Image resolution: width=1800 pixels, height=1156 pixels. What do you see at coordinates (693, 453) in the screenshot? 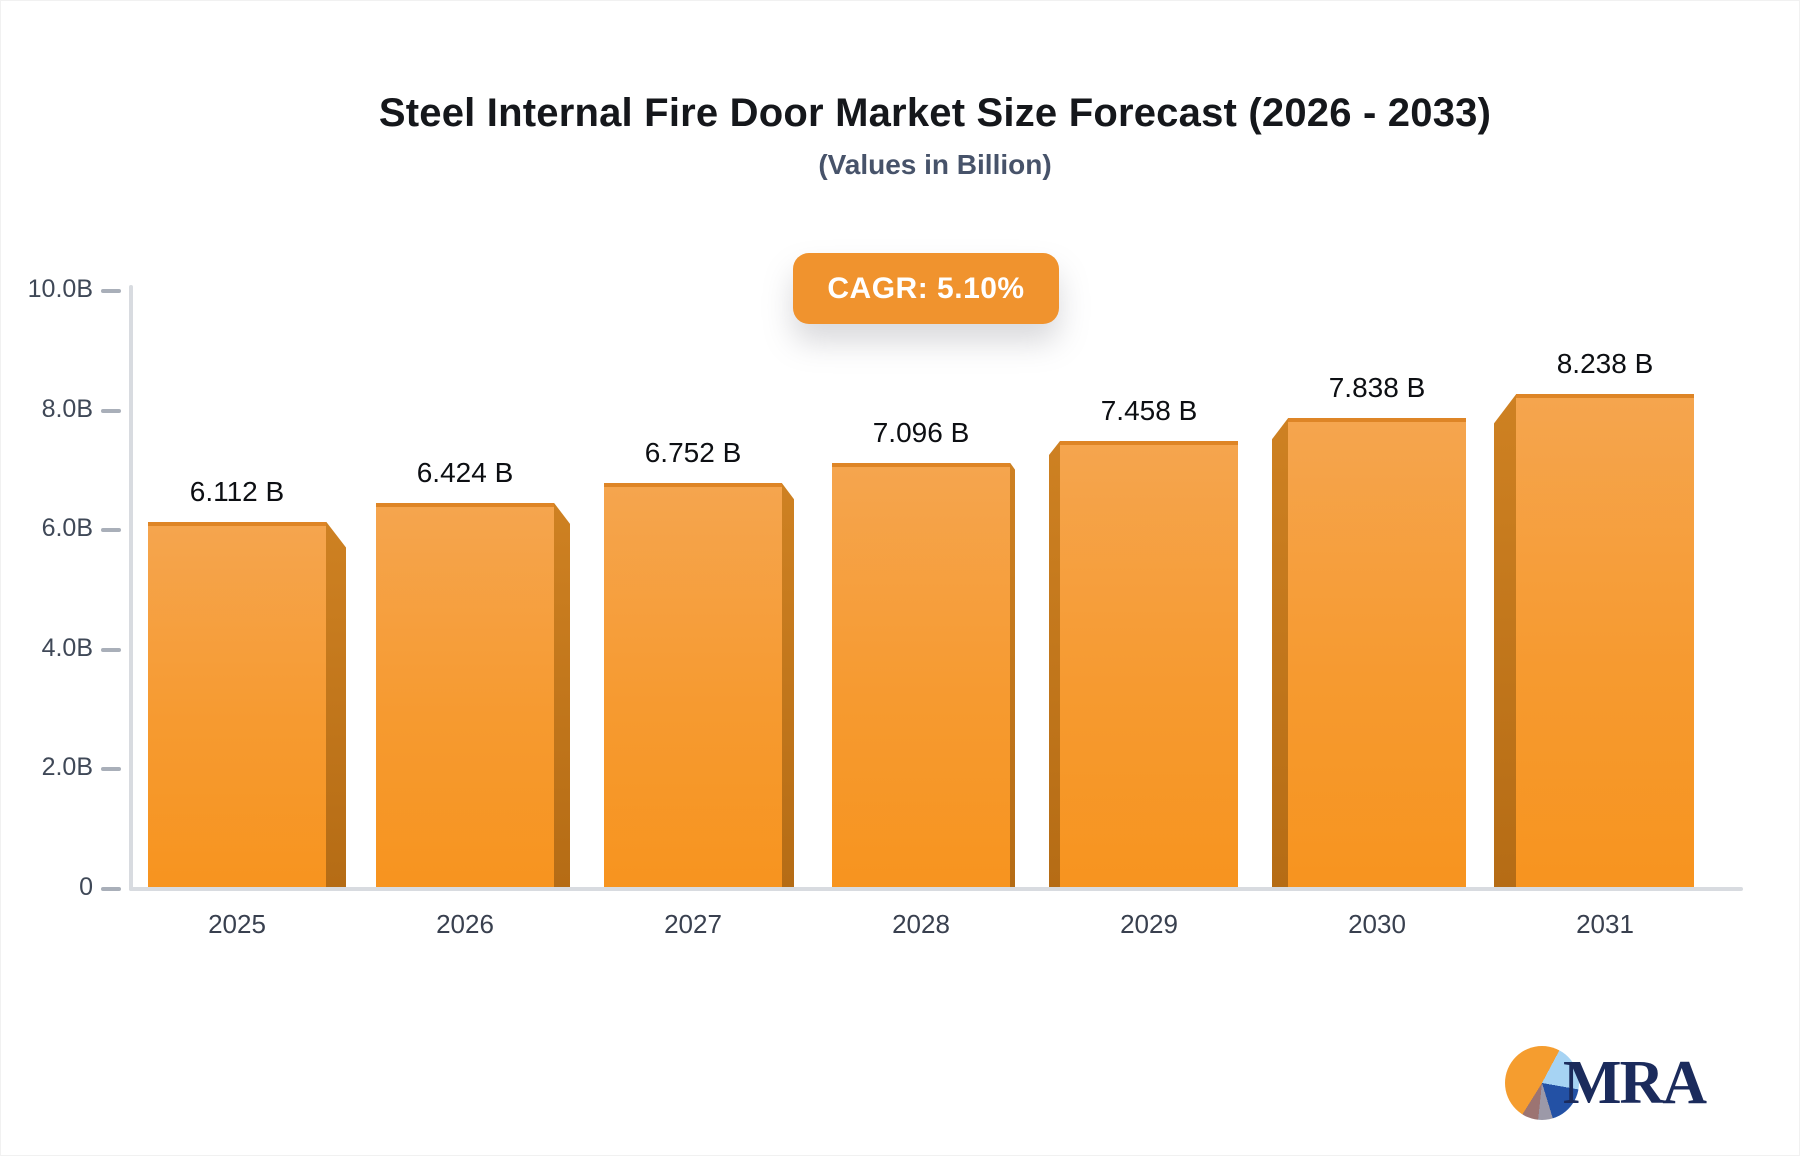
I see `bar-value-label: 6.752 B` at bounding box center [693, 453].